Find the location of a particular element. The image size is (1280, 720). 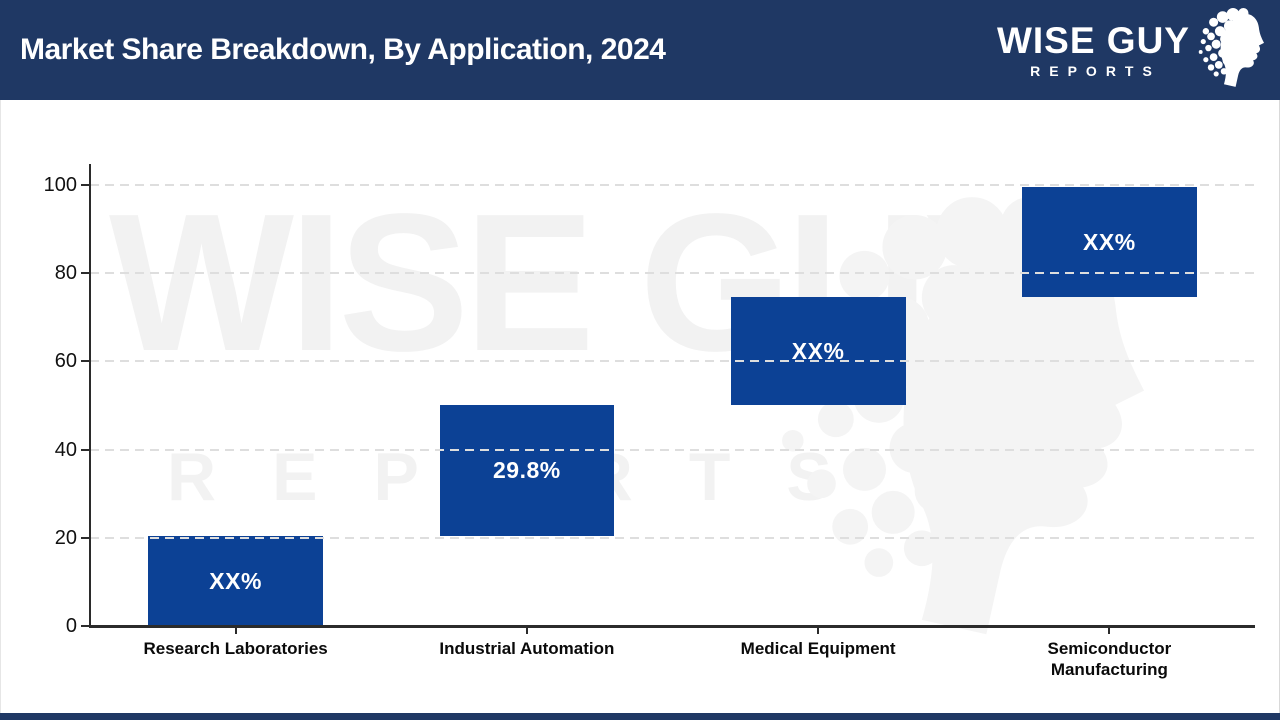

y-tick-label: 0 is located at coordinates (71, 626).